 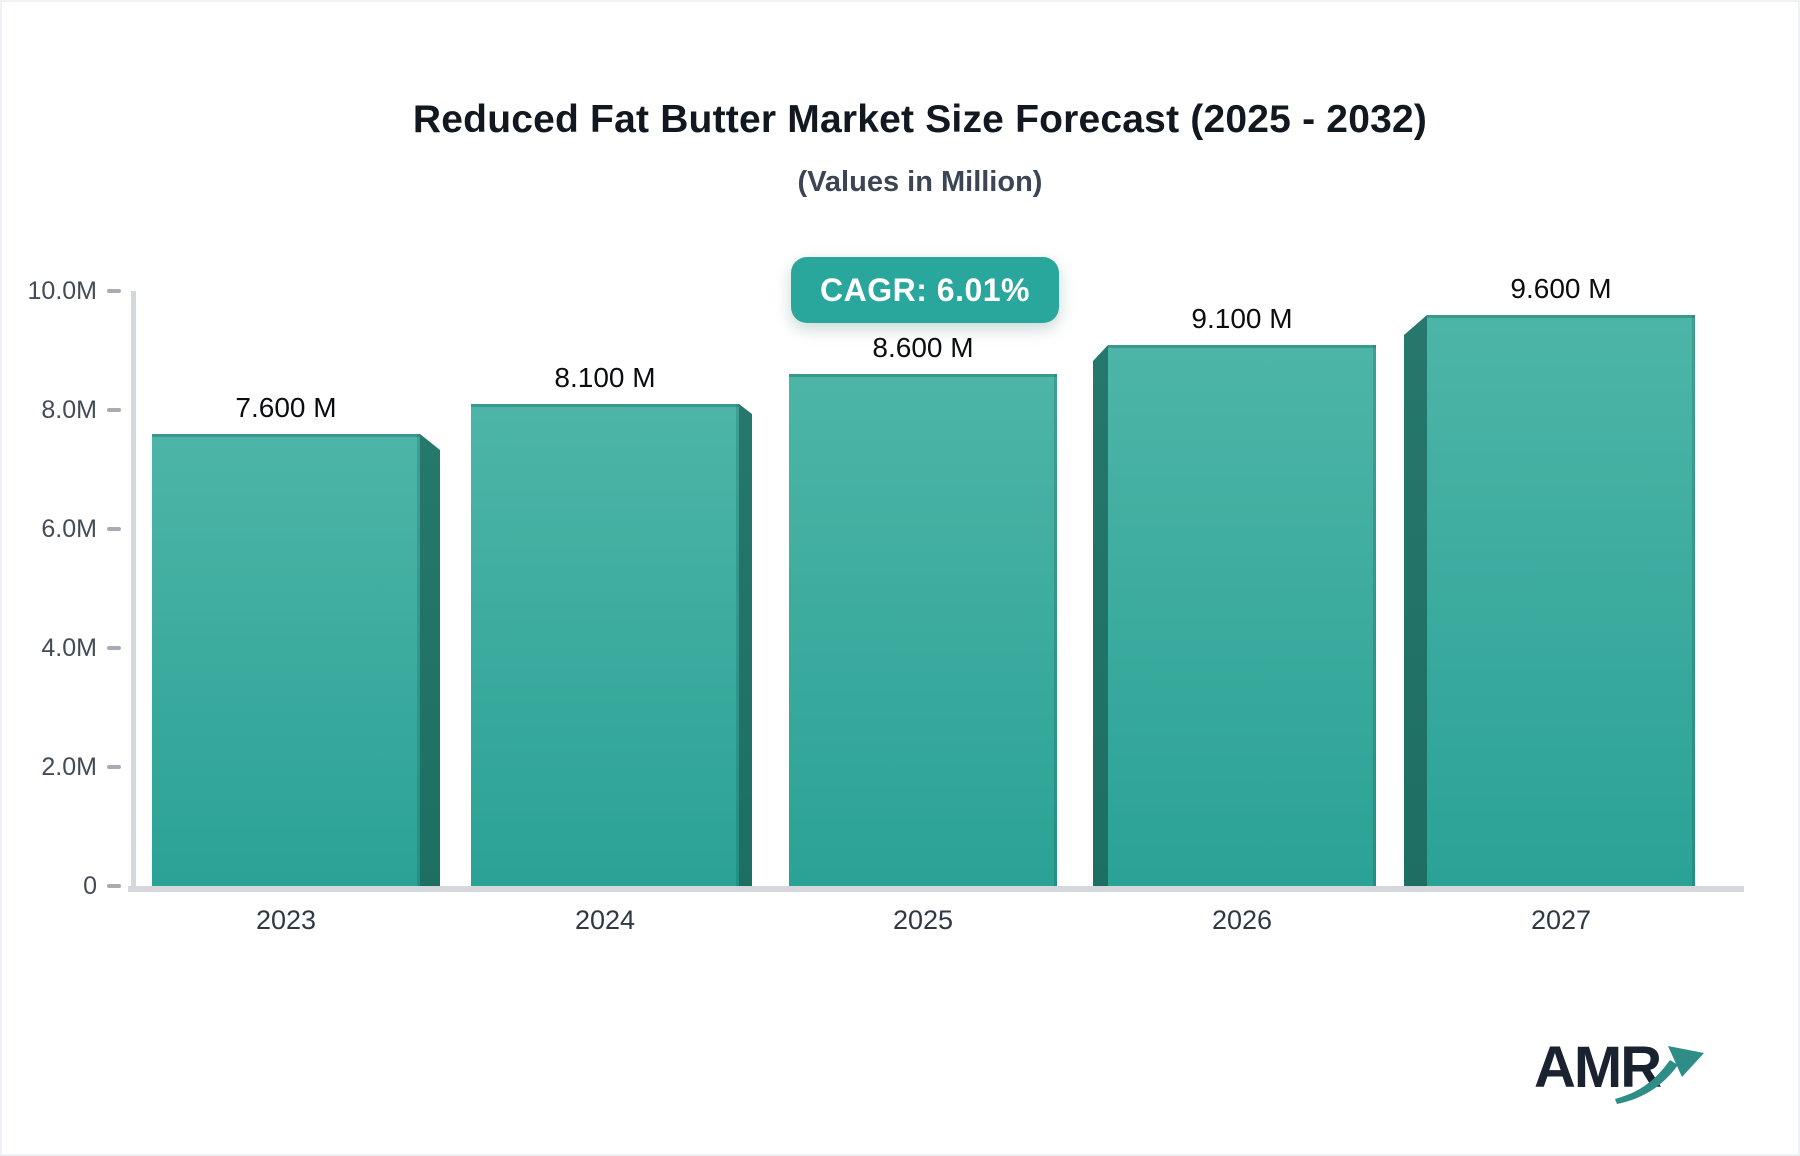 I want to click on bar-face-2023, so click(x=286, y=660).